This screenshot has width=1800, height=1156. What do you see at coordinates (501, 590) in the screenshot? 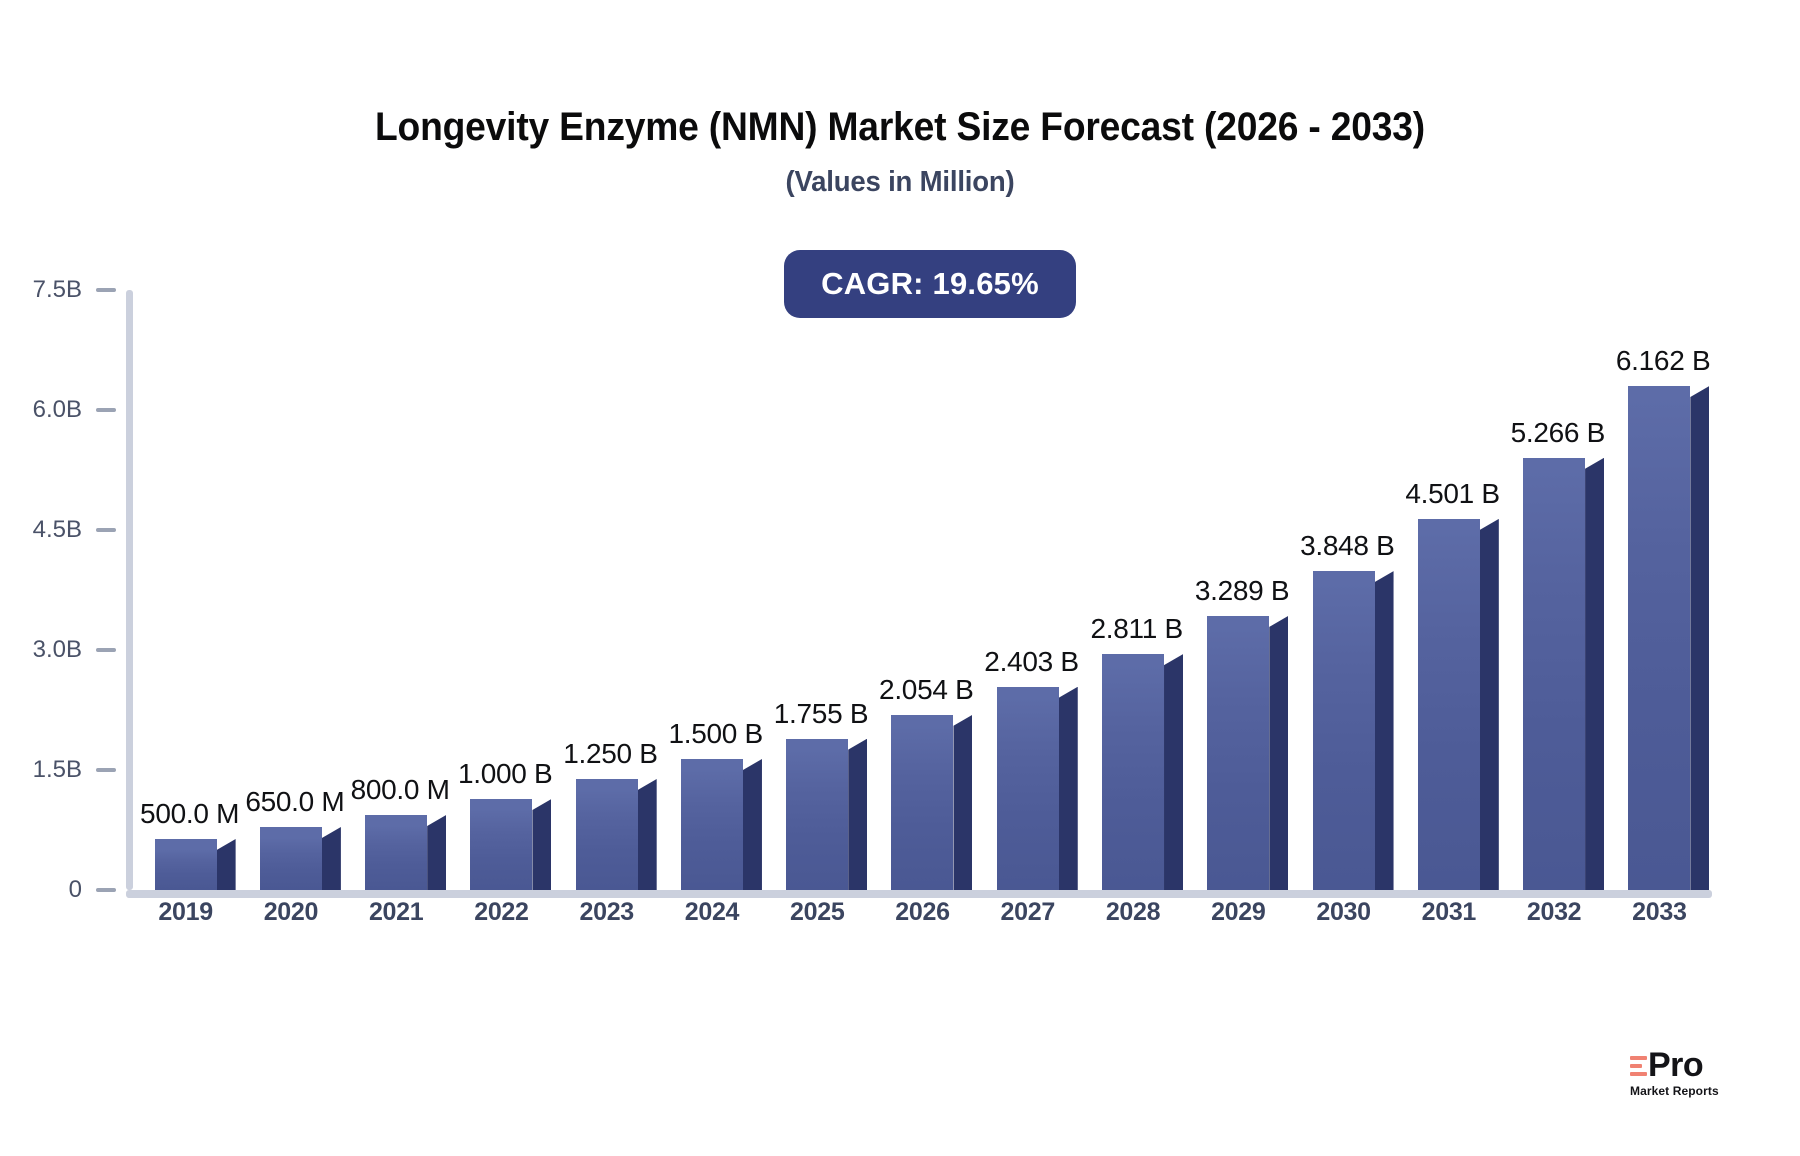
I see `bar-slot: 1.000 B` at bounding box center [501, 590].